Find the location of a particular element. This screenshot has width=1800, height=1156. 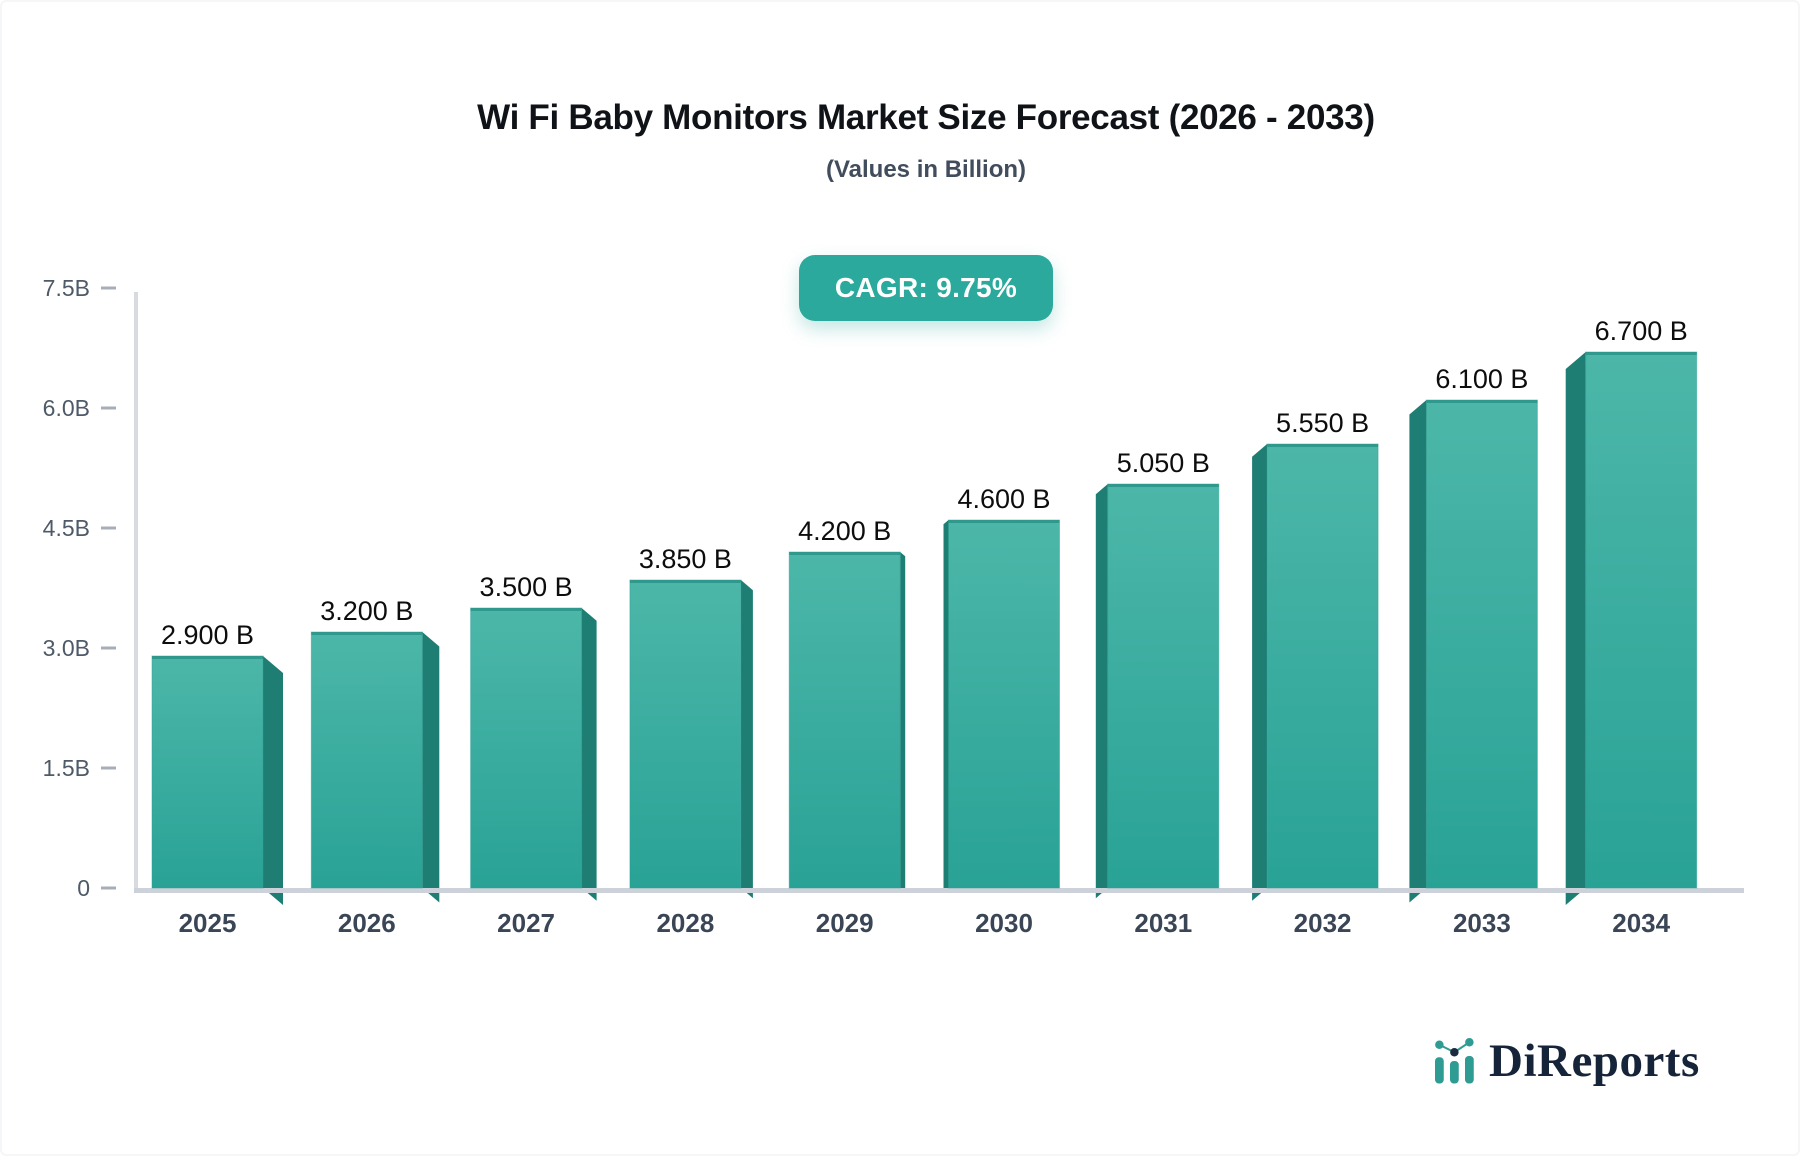

cagr-badge: CAGR: 9.75% is located at coordinates (926, 288).